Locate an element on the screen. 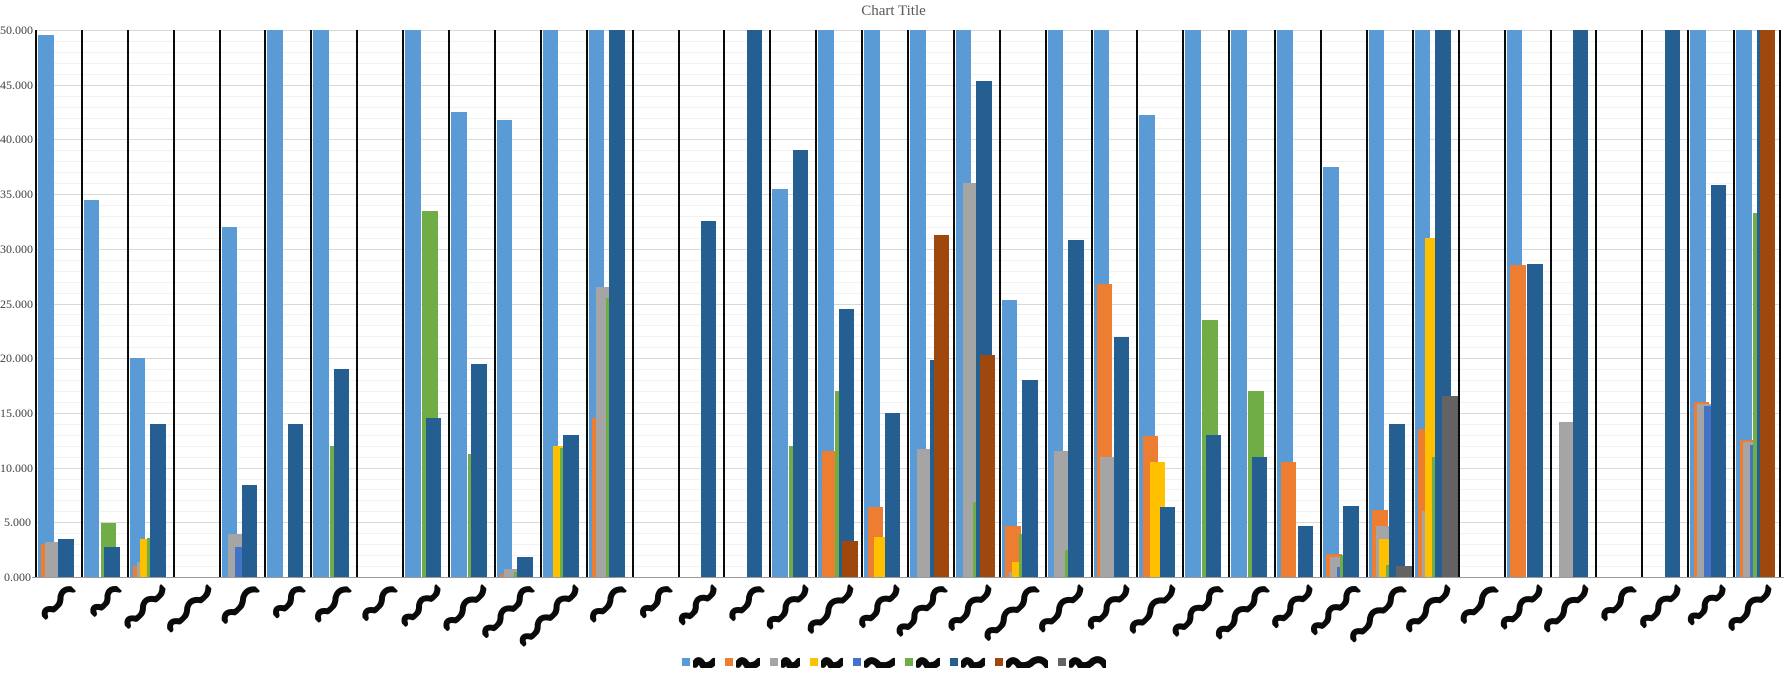  y-axis-tick-label: 0.000 is located at coordinates (17, 577).